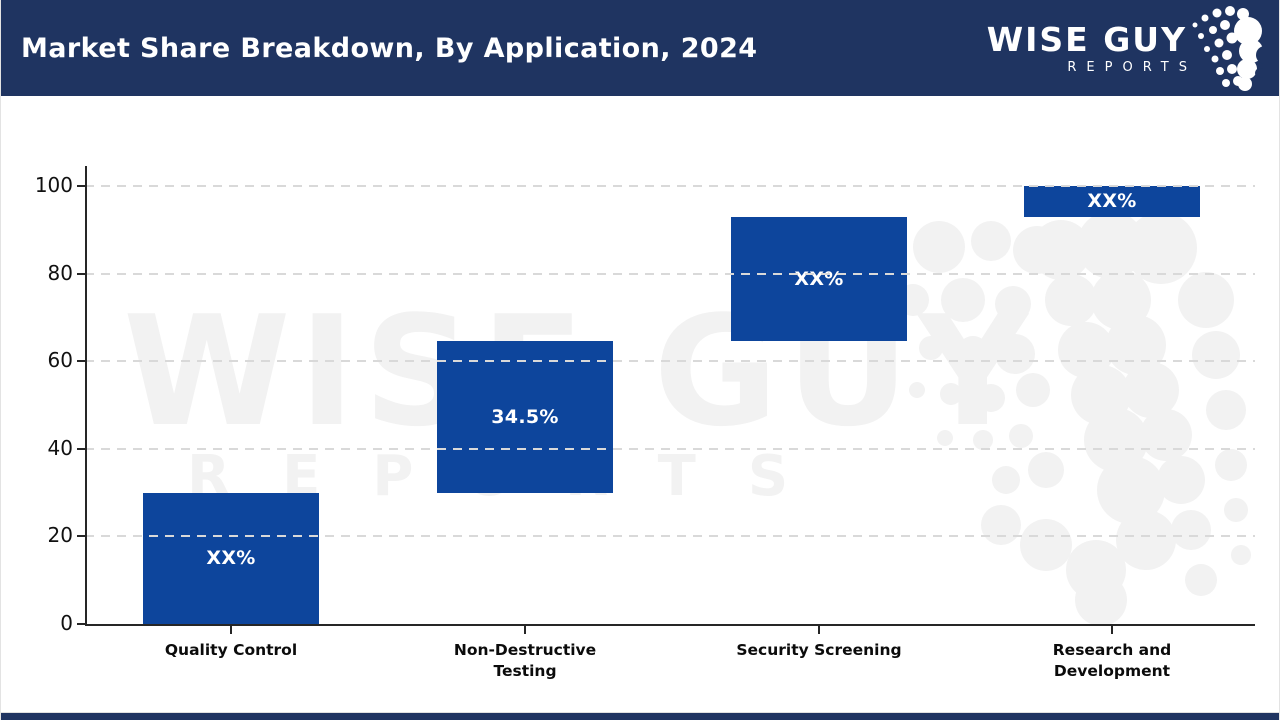 The width and height of the screenshot is (1280, 720). What do you see at coordinates (1227, 48) in the screenshot?
I see `brand-head-icon` at bounding box center [1227, 48].